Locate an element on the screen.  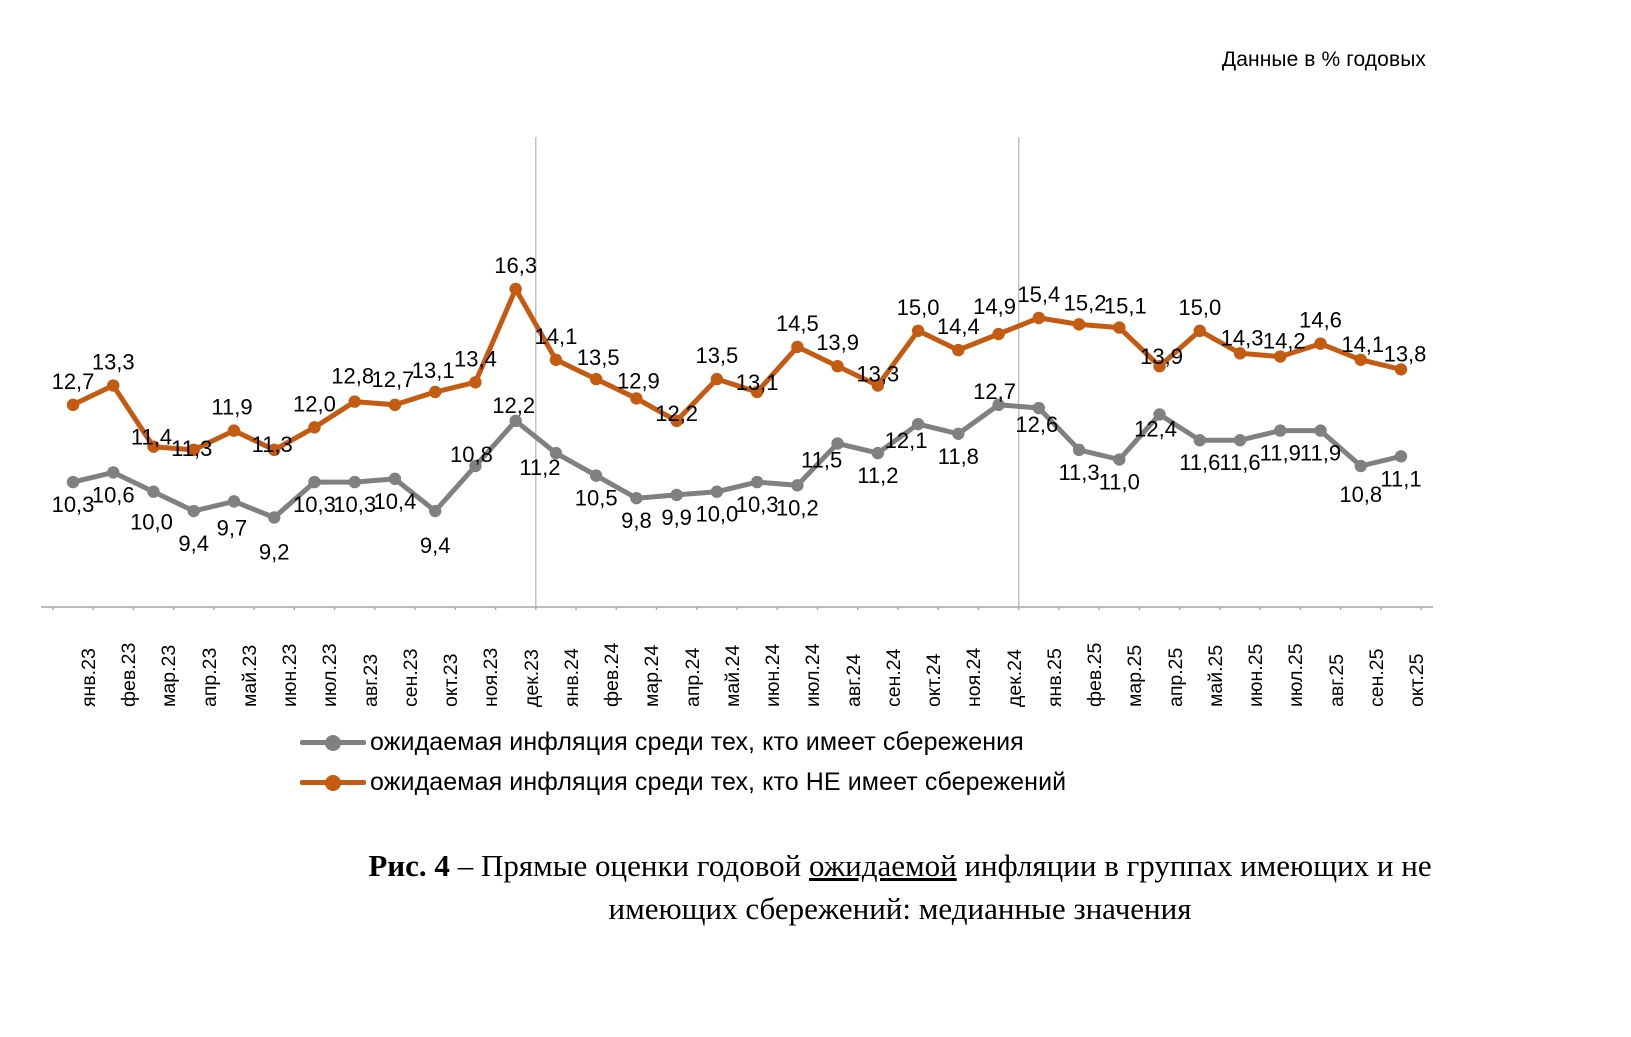
x-axis-label: ноя.23 is located at coordinates (491, 677).